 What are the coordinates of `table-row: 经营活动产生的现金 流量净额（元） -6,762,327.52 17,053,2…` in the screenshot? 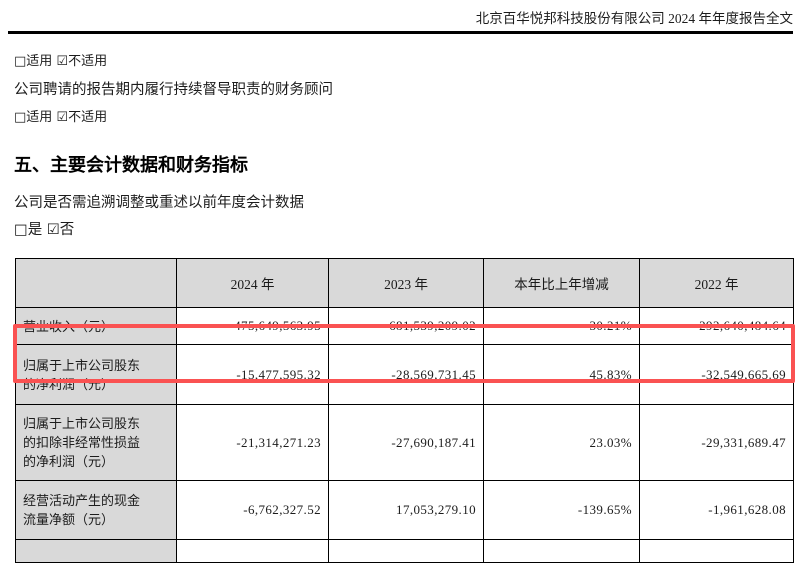 It's located at (404, 510).